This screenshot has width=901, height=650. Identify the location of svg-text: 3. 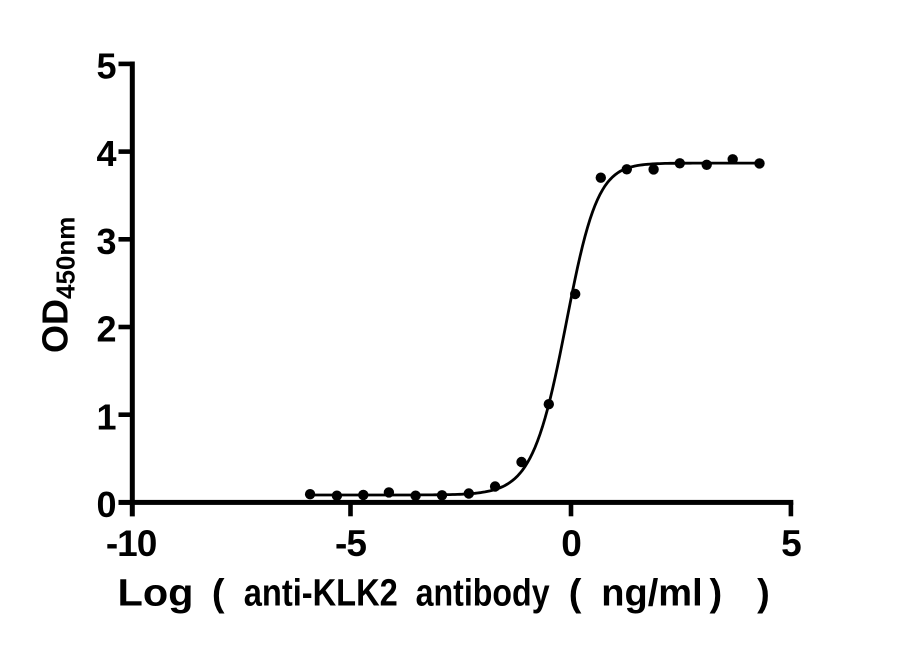
(106, 241).